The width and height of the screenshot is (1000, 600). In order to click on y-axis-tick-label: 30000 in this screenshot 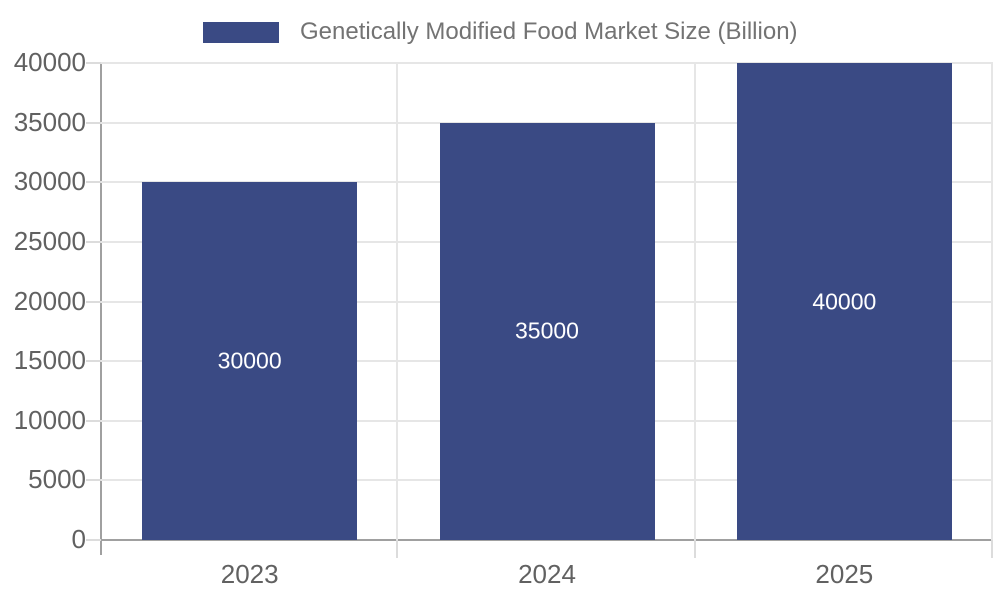, I will do `click(49, 181)`.